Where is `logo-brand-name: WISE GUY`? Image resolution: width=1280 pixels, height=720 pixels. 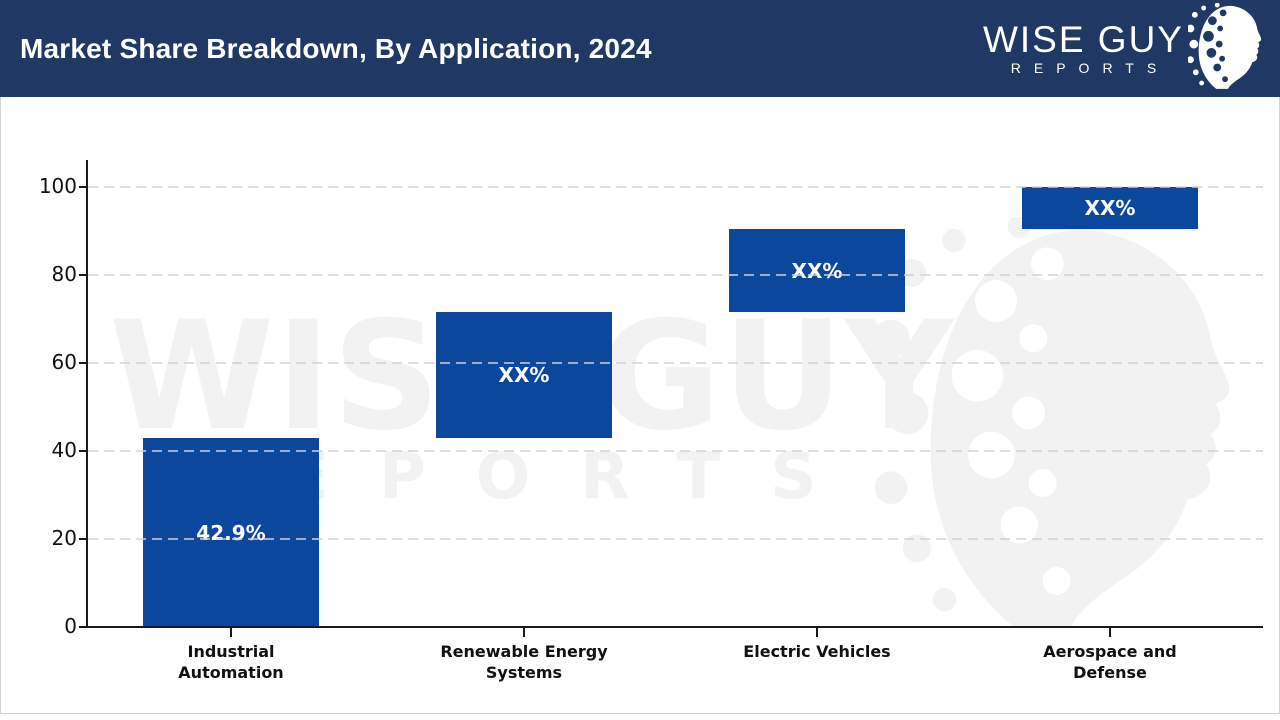 logo-brand-name: WISE GUY is located at coordinates (1083, 39).